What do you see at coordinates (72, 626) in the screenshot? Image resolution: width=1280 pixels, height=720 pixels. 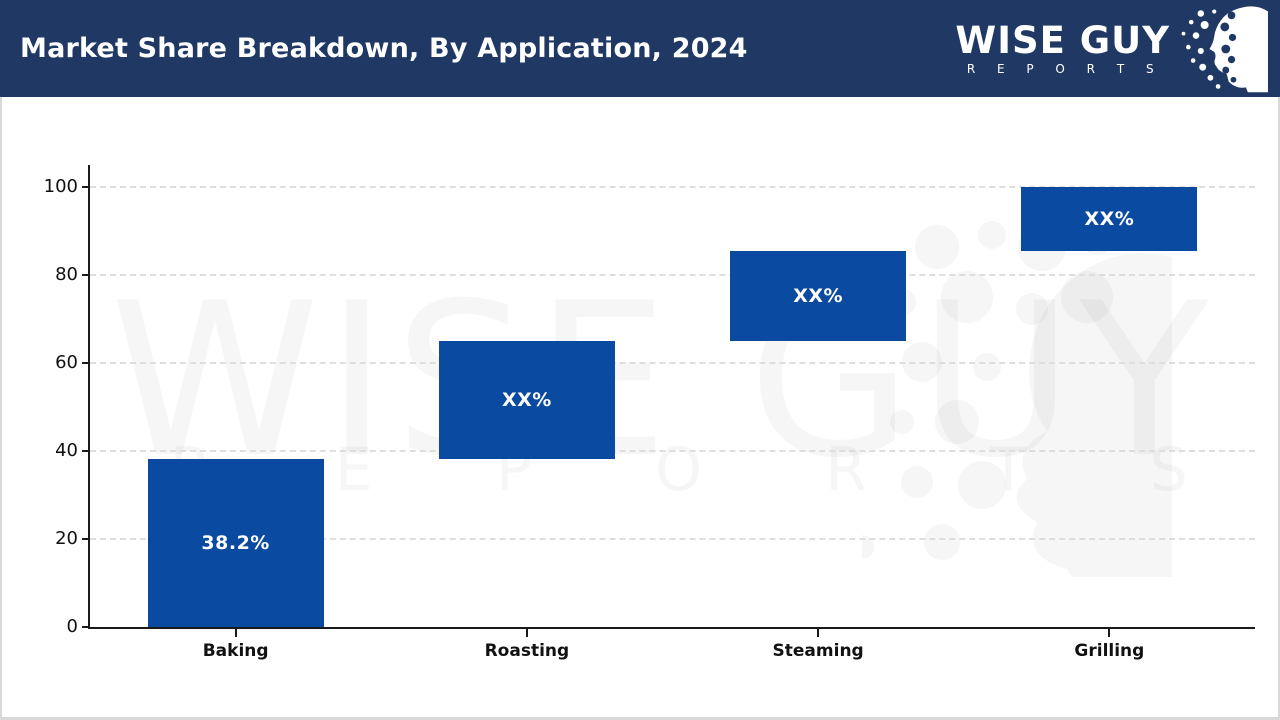 I see `y-axis-tick-label: 0` at bounding box center [72, 626].